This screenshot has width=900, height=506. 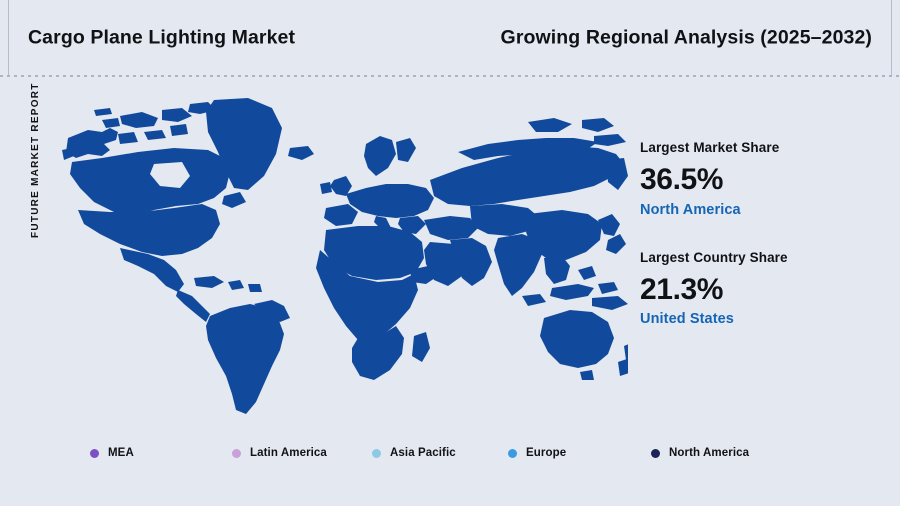 I want to click on legend-label: MEA, so click(x=121, y=453).